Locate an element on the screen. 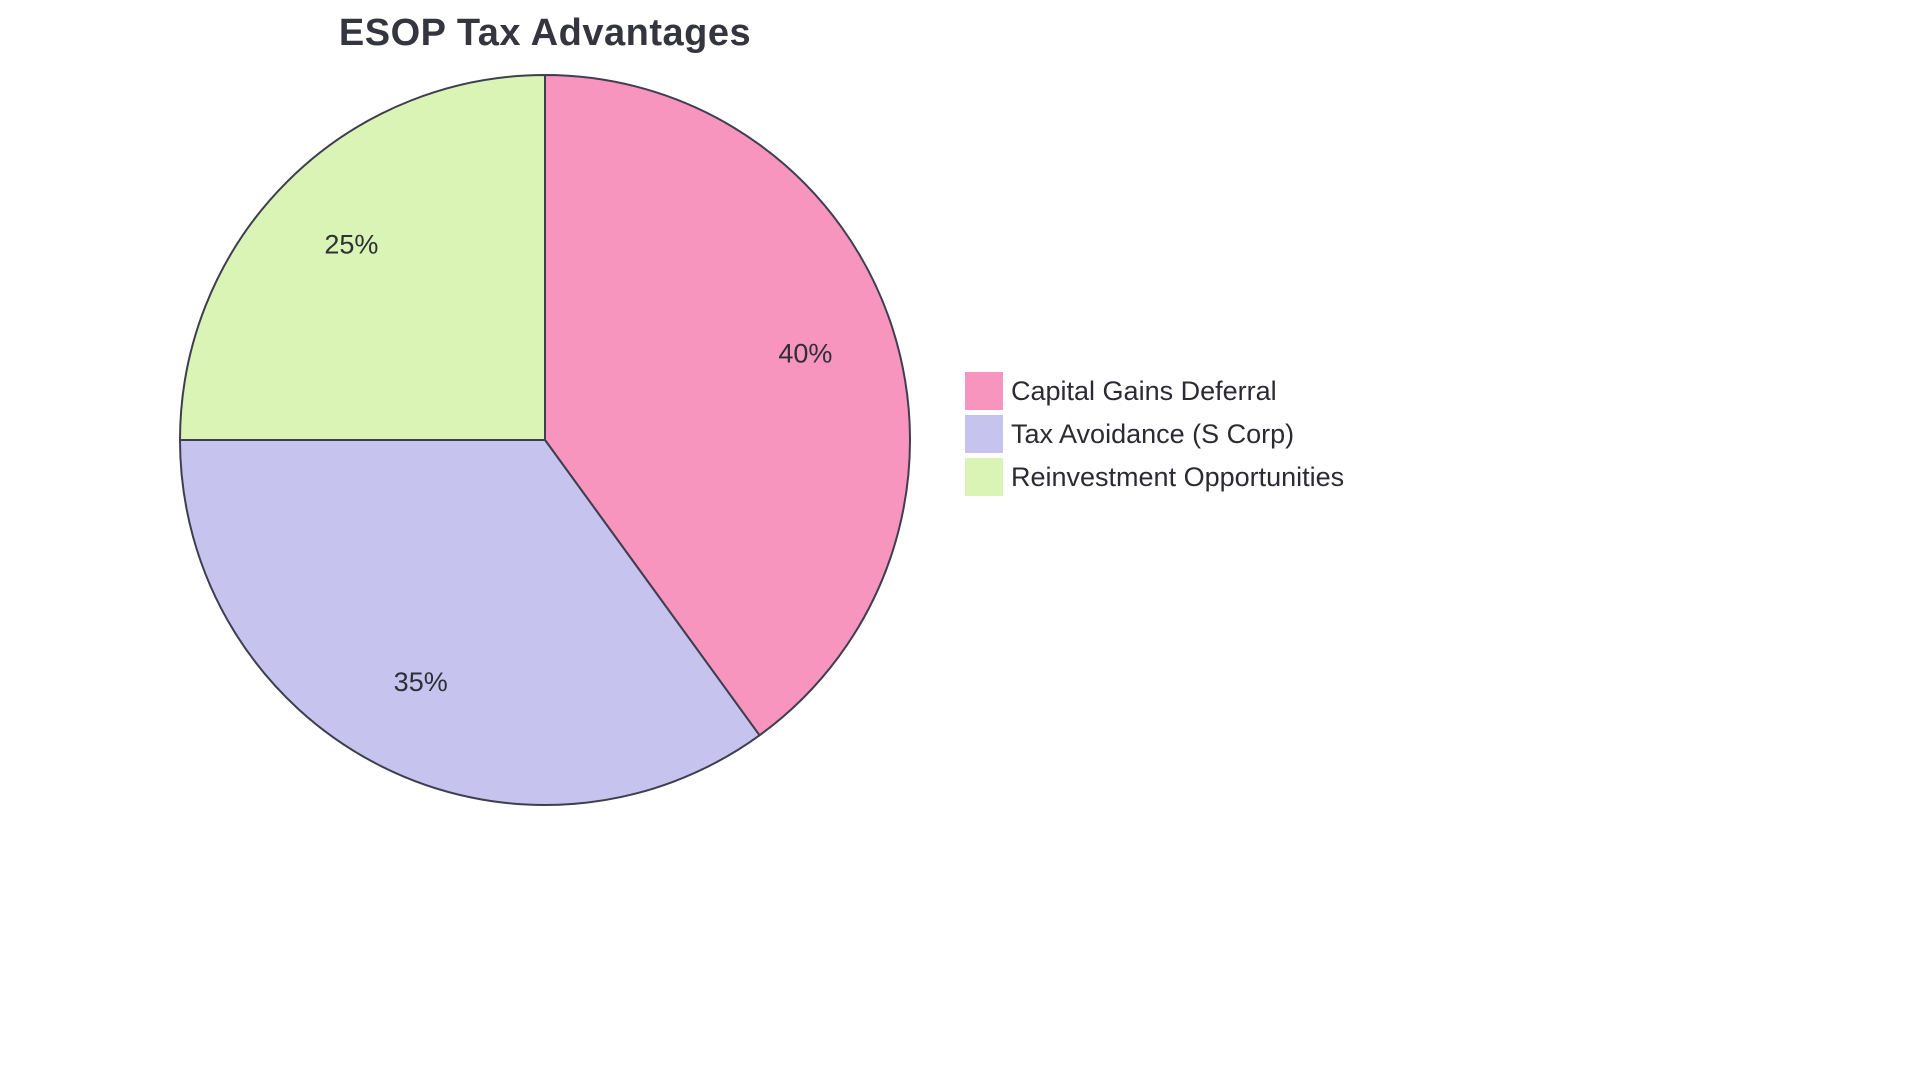 The image size is (1920, 1083). legend-item: Capital Gains Deferral is located at coordinates (1154, 391).